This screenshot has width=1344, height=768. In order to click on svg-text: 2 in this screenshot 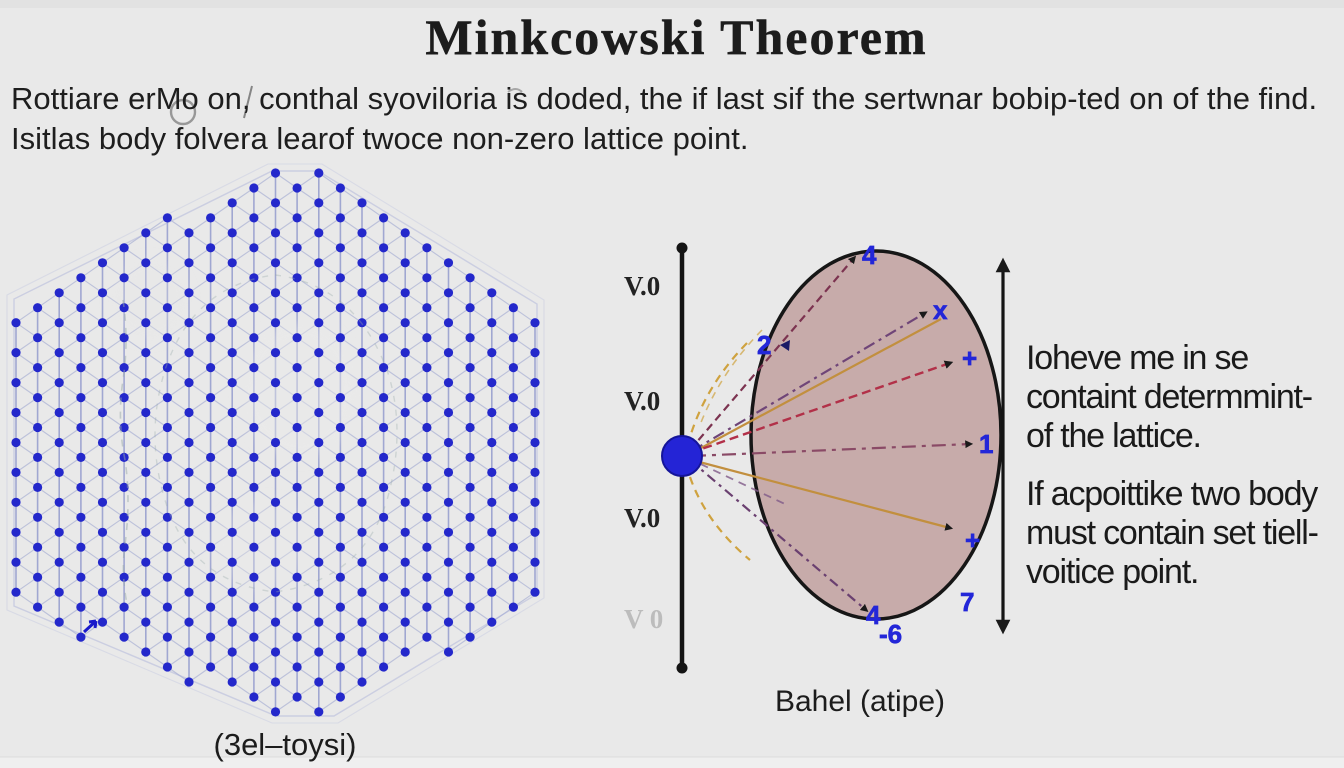, I will do `click(764, 345)`.